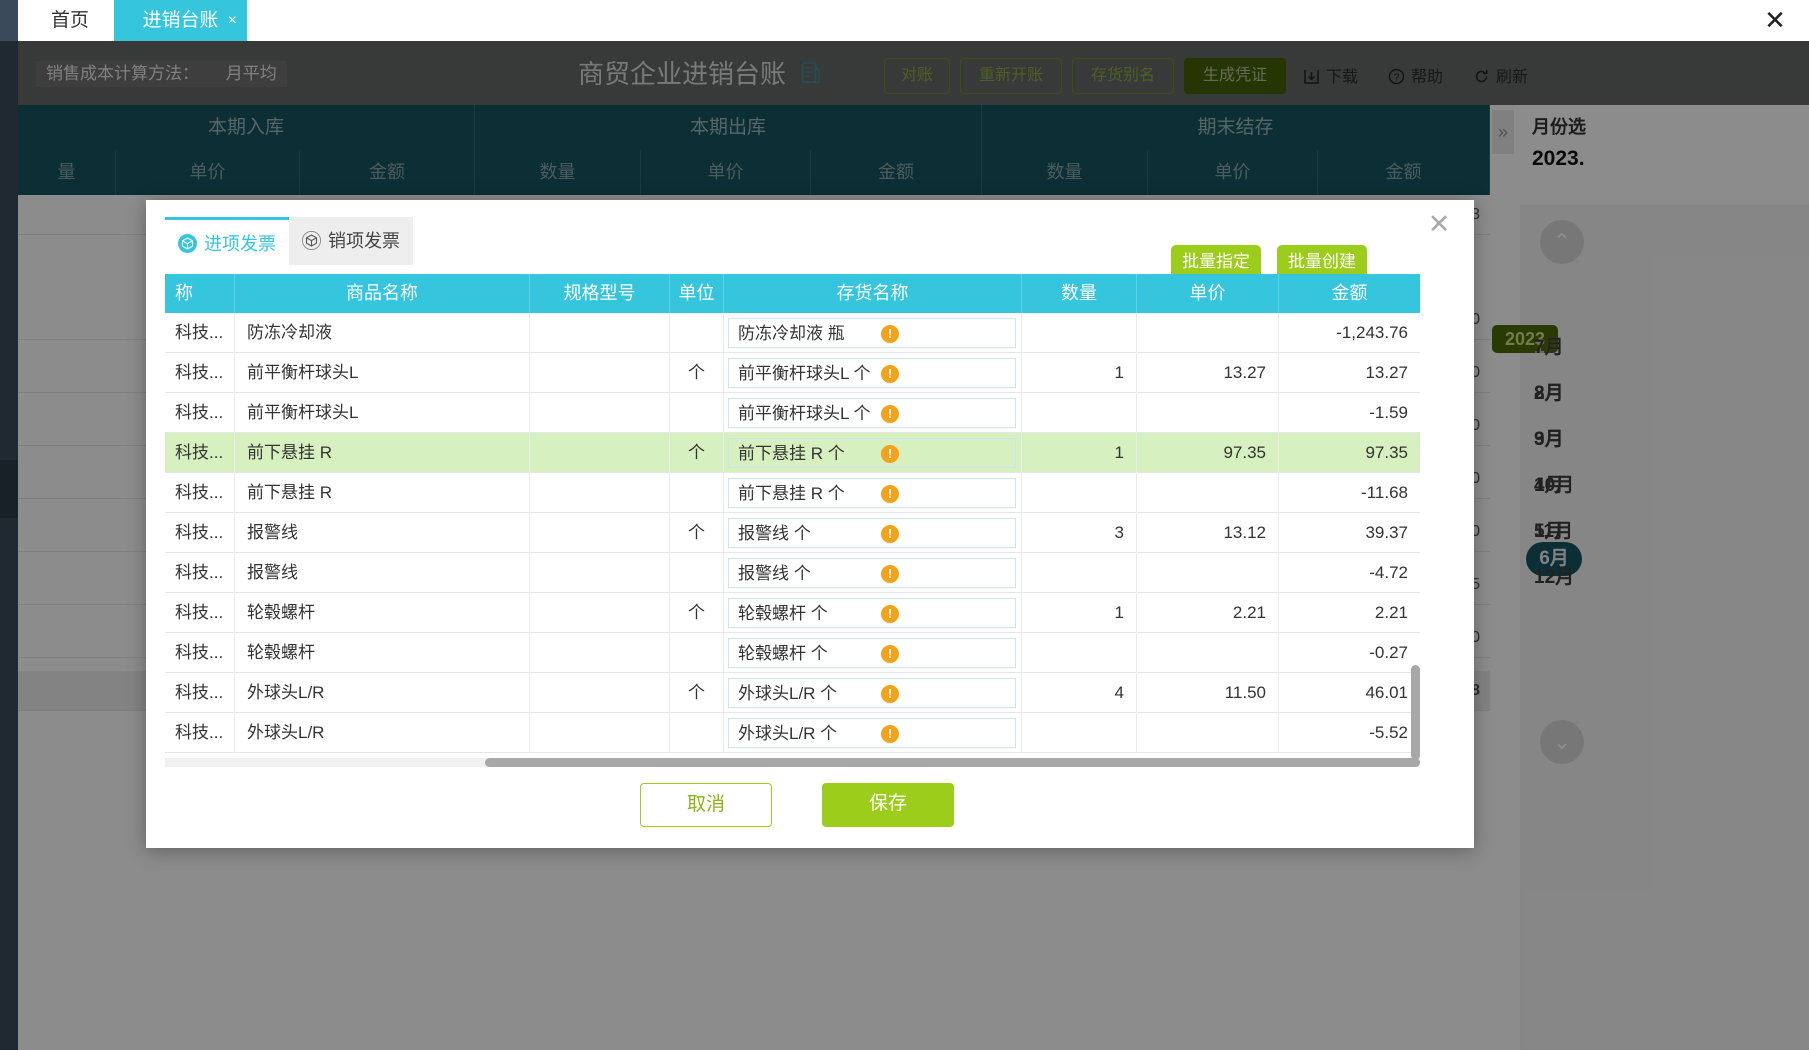 The height and width of the screenshot is (1050, 1809). What do you see at coordinates (1427, 77) in the screenshot?
I see `help-label: 帮助` at bounding box center [1427, 77].